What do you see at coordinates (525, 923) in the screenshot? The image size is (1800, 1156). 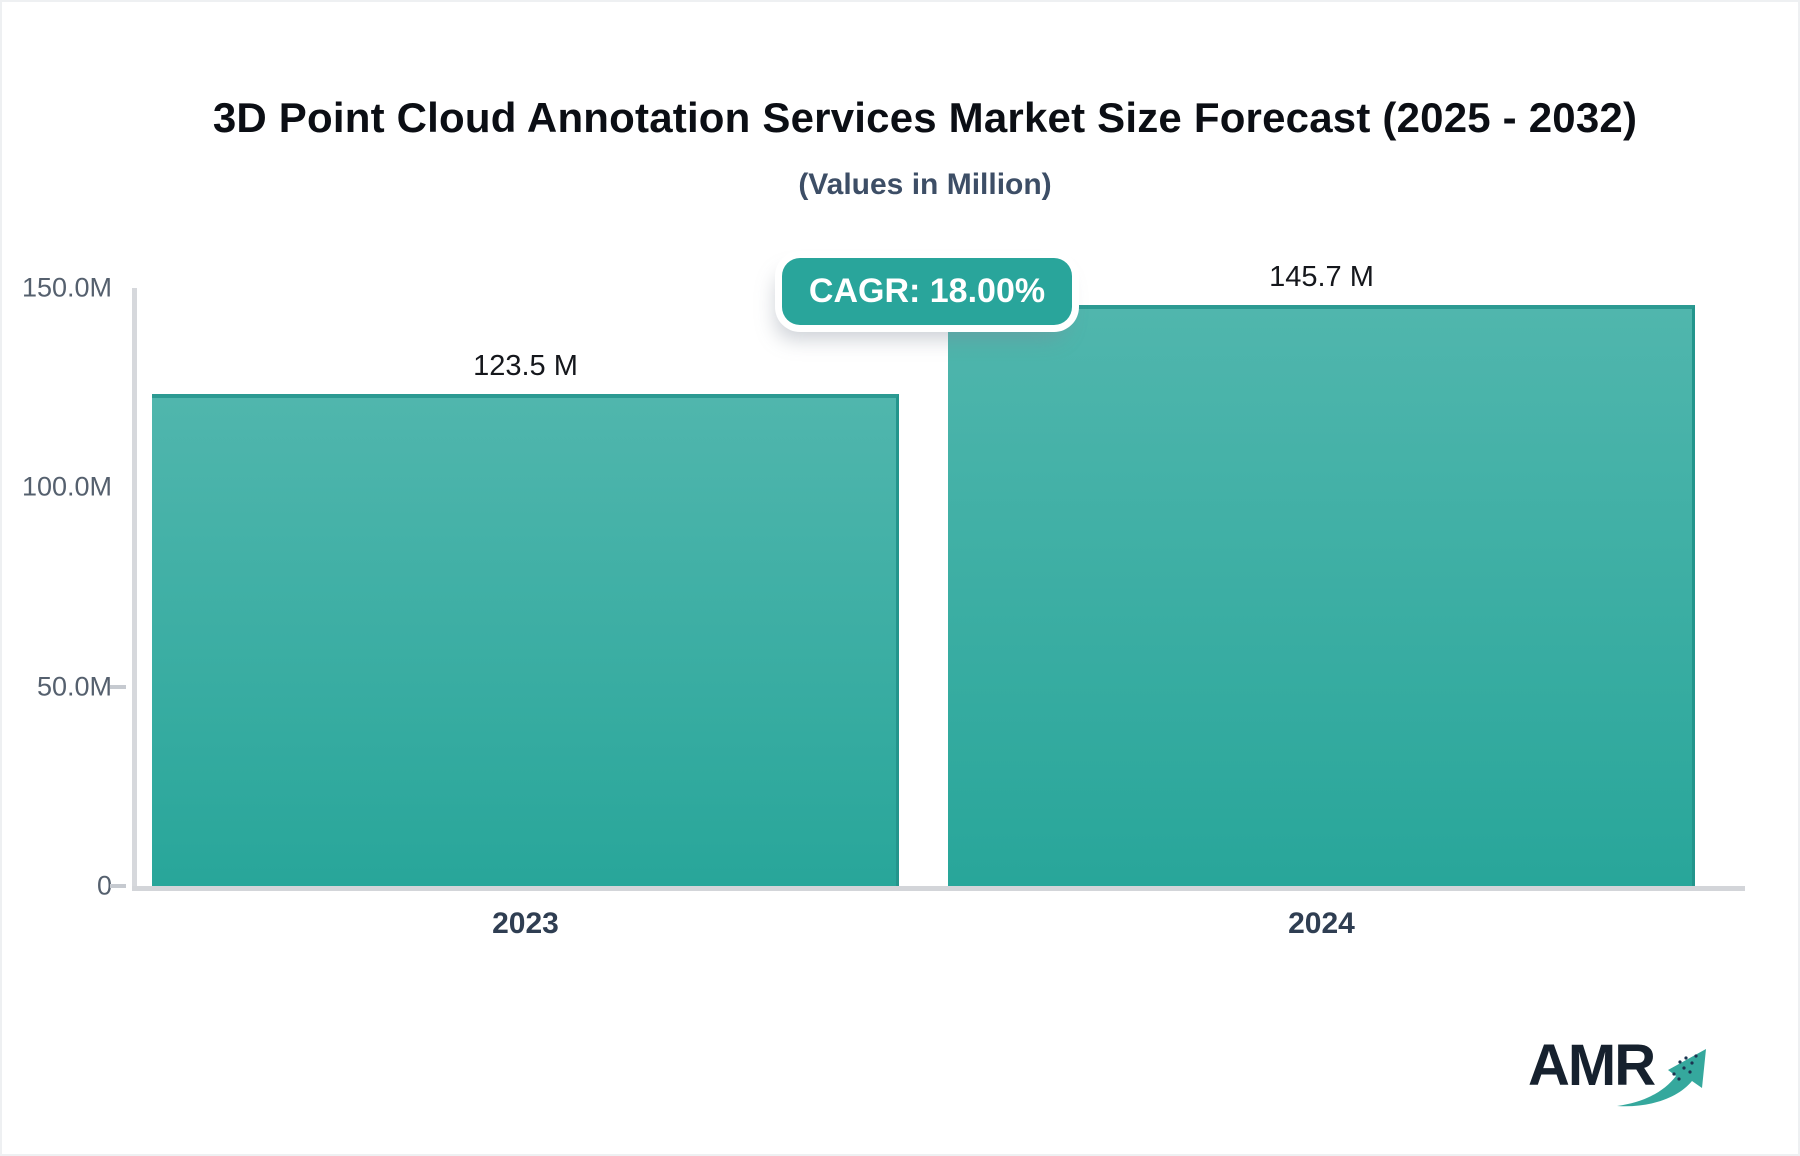 I see `x-tick-label: 2023` at bounding box center [525, 923].